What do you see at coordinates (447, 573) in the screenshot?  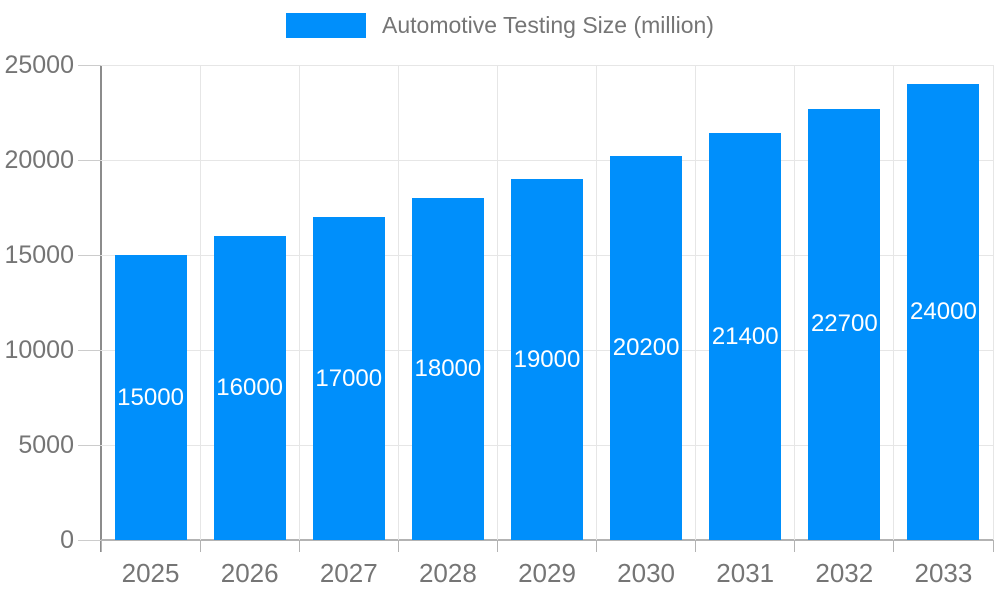 I see `x-axis-label: 2028` at bounding box center [447, 573].